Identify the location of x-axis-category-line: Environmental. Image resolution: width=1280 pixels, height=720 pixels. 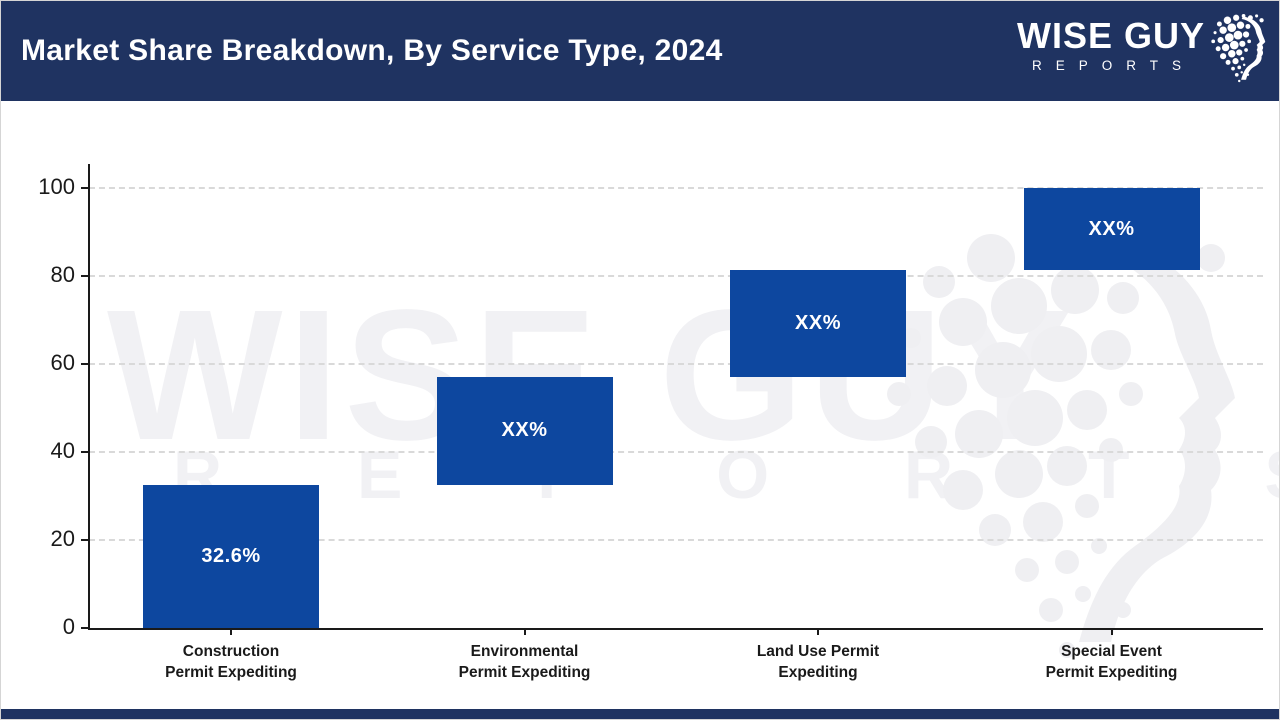
(524, 651).